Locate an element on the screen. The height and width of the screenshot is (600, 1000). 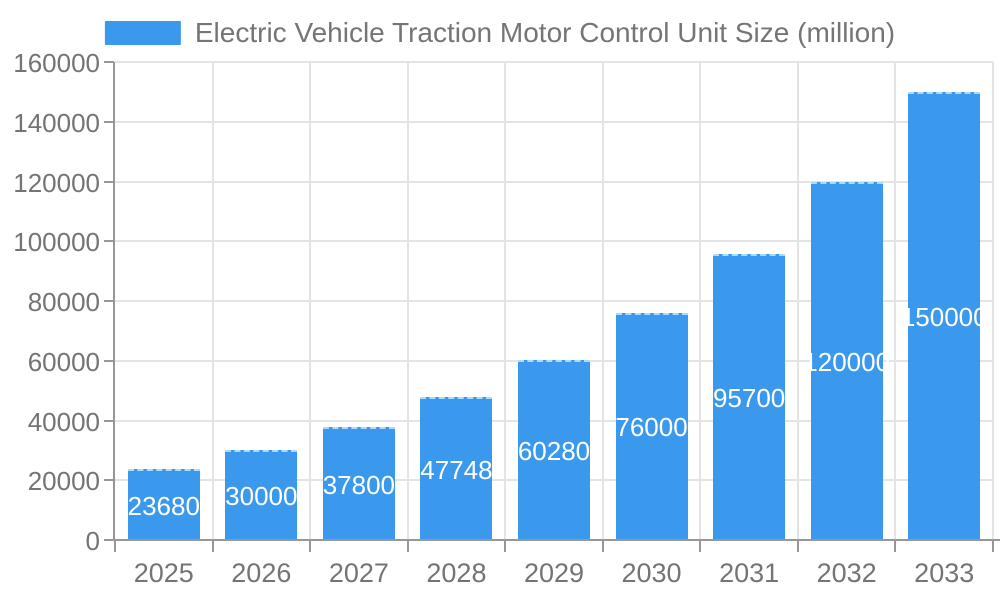
x-axis-label: 2025 is located at coordinates (163, 573).